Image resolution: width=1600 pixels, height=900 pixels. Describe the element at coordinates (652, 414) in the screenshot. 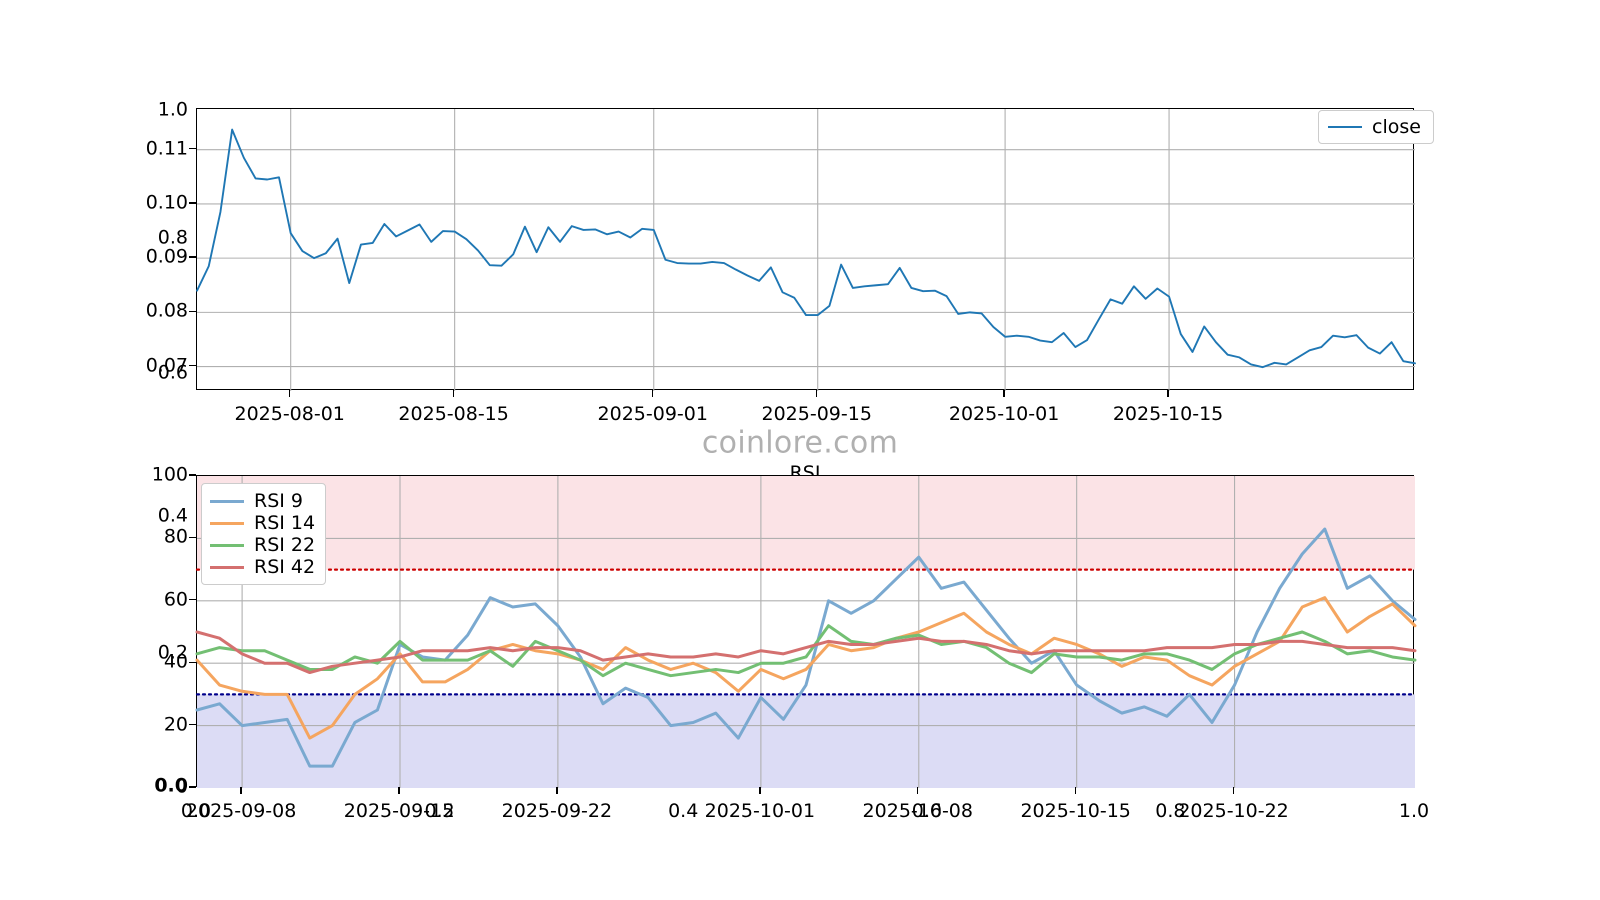

I see `price-xtick-label-2: 2025-09-01` at that location.